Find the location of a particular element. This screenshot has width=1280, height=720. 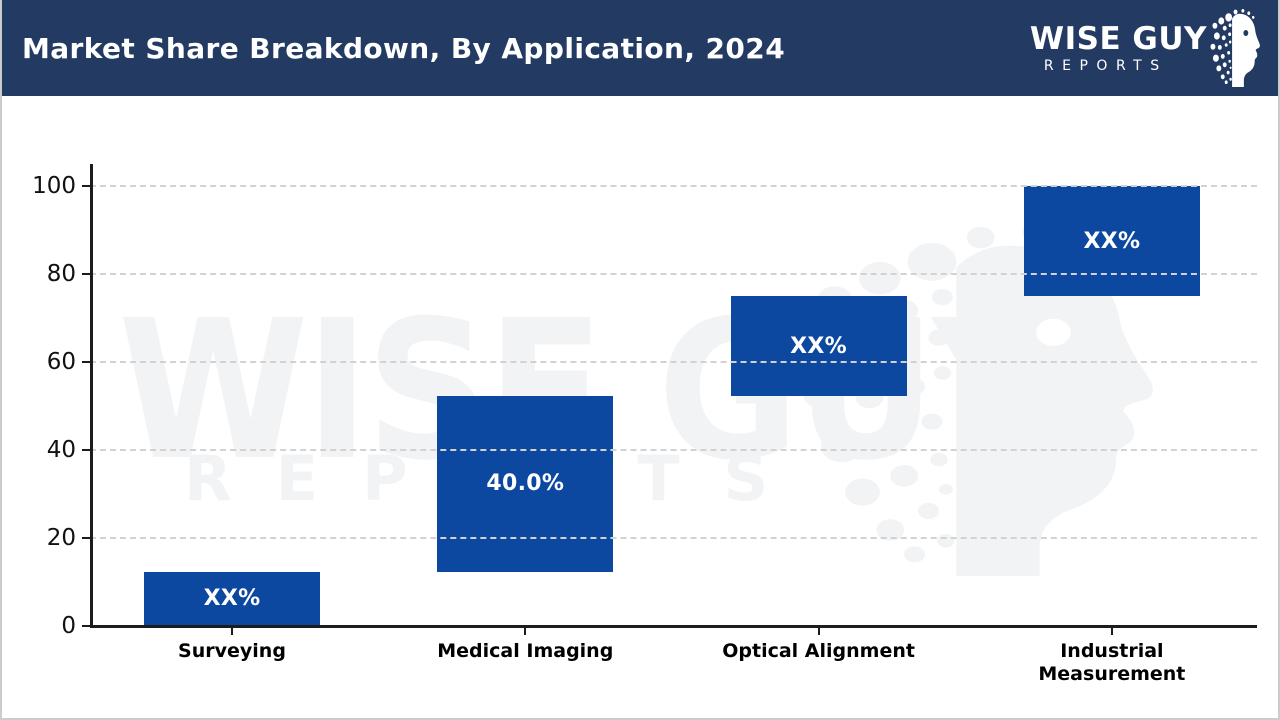

x-category-label: Industrial Measurement is located at coordinates (1112, 663).